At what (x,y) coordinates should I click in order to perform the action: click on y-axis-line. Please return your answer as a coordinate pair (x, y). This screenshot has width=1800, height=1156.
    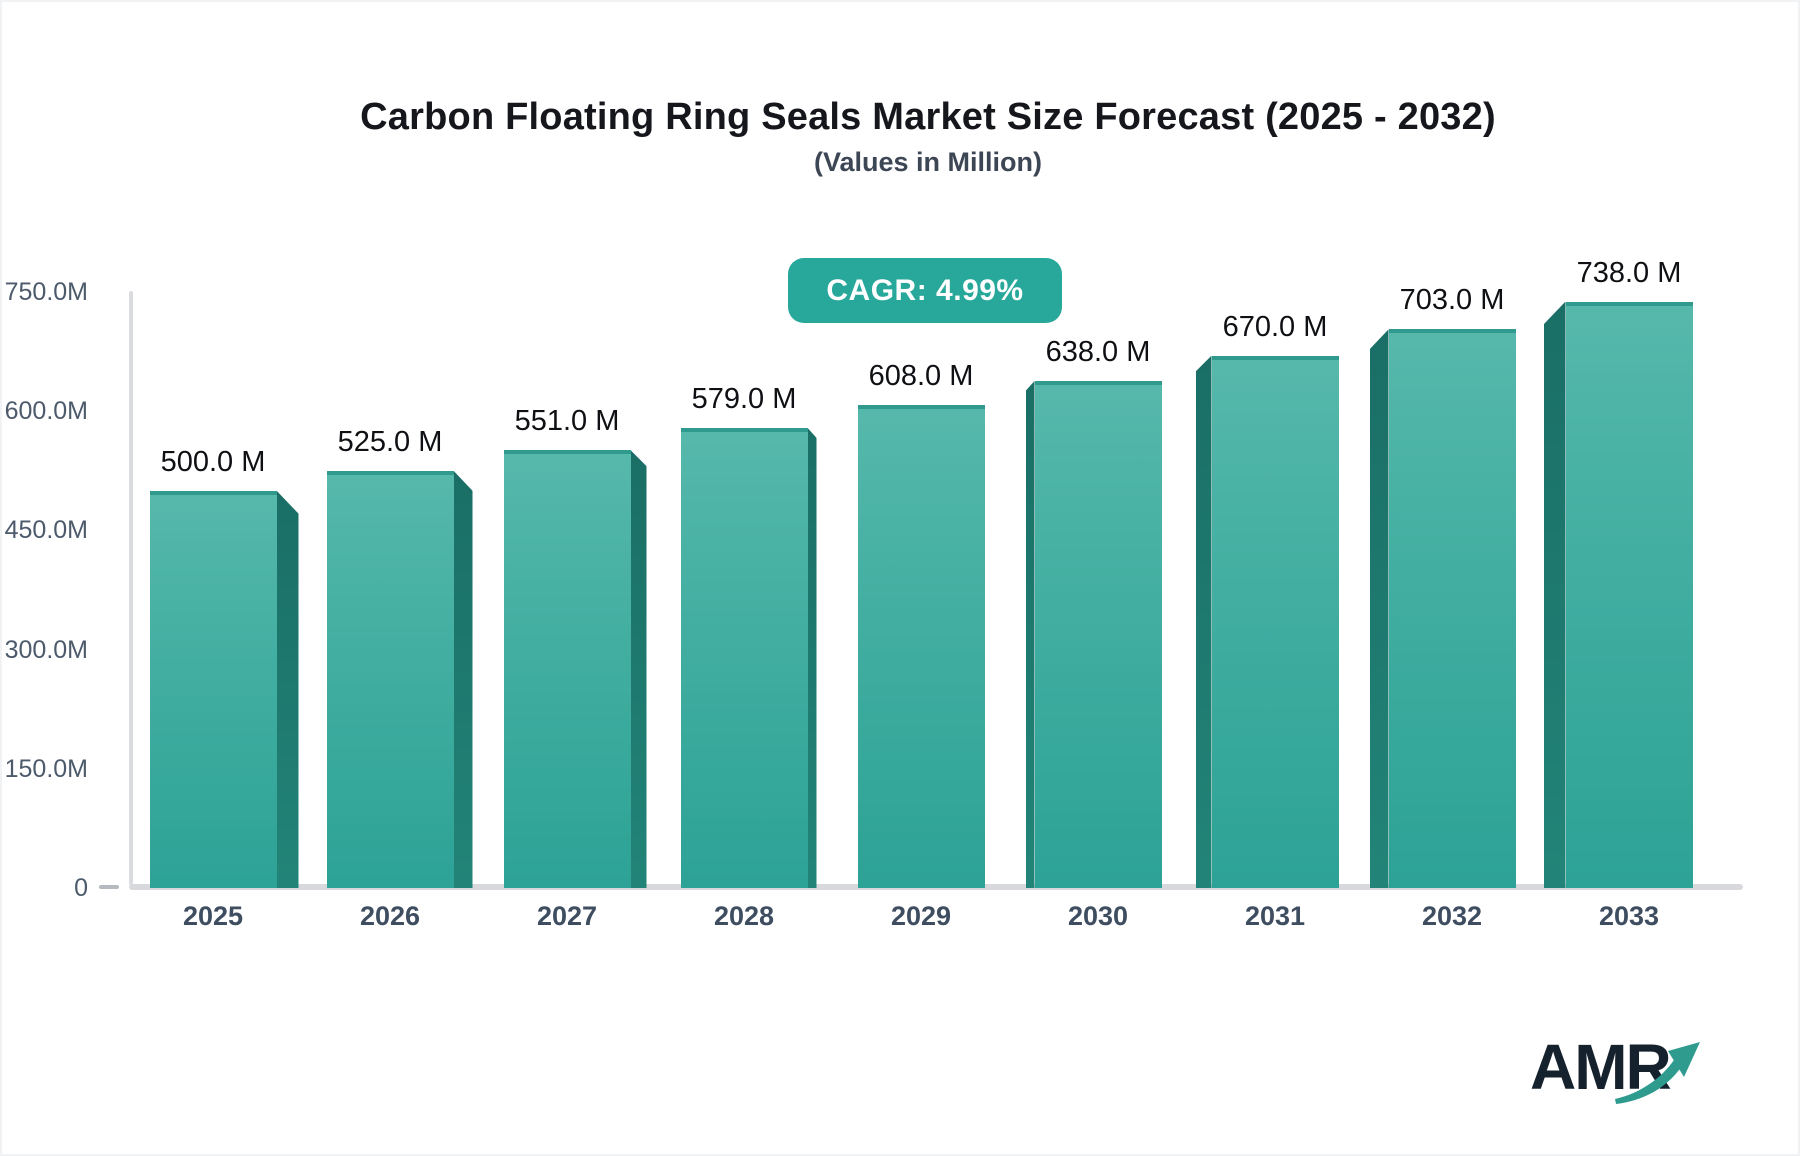
    Looking at the image, I should click on (131, 588).